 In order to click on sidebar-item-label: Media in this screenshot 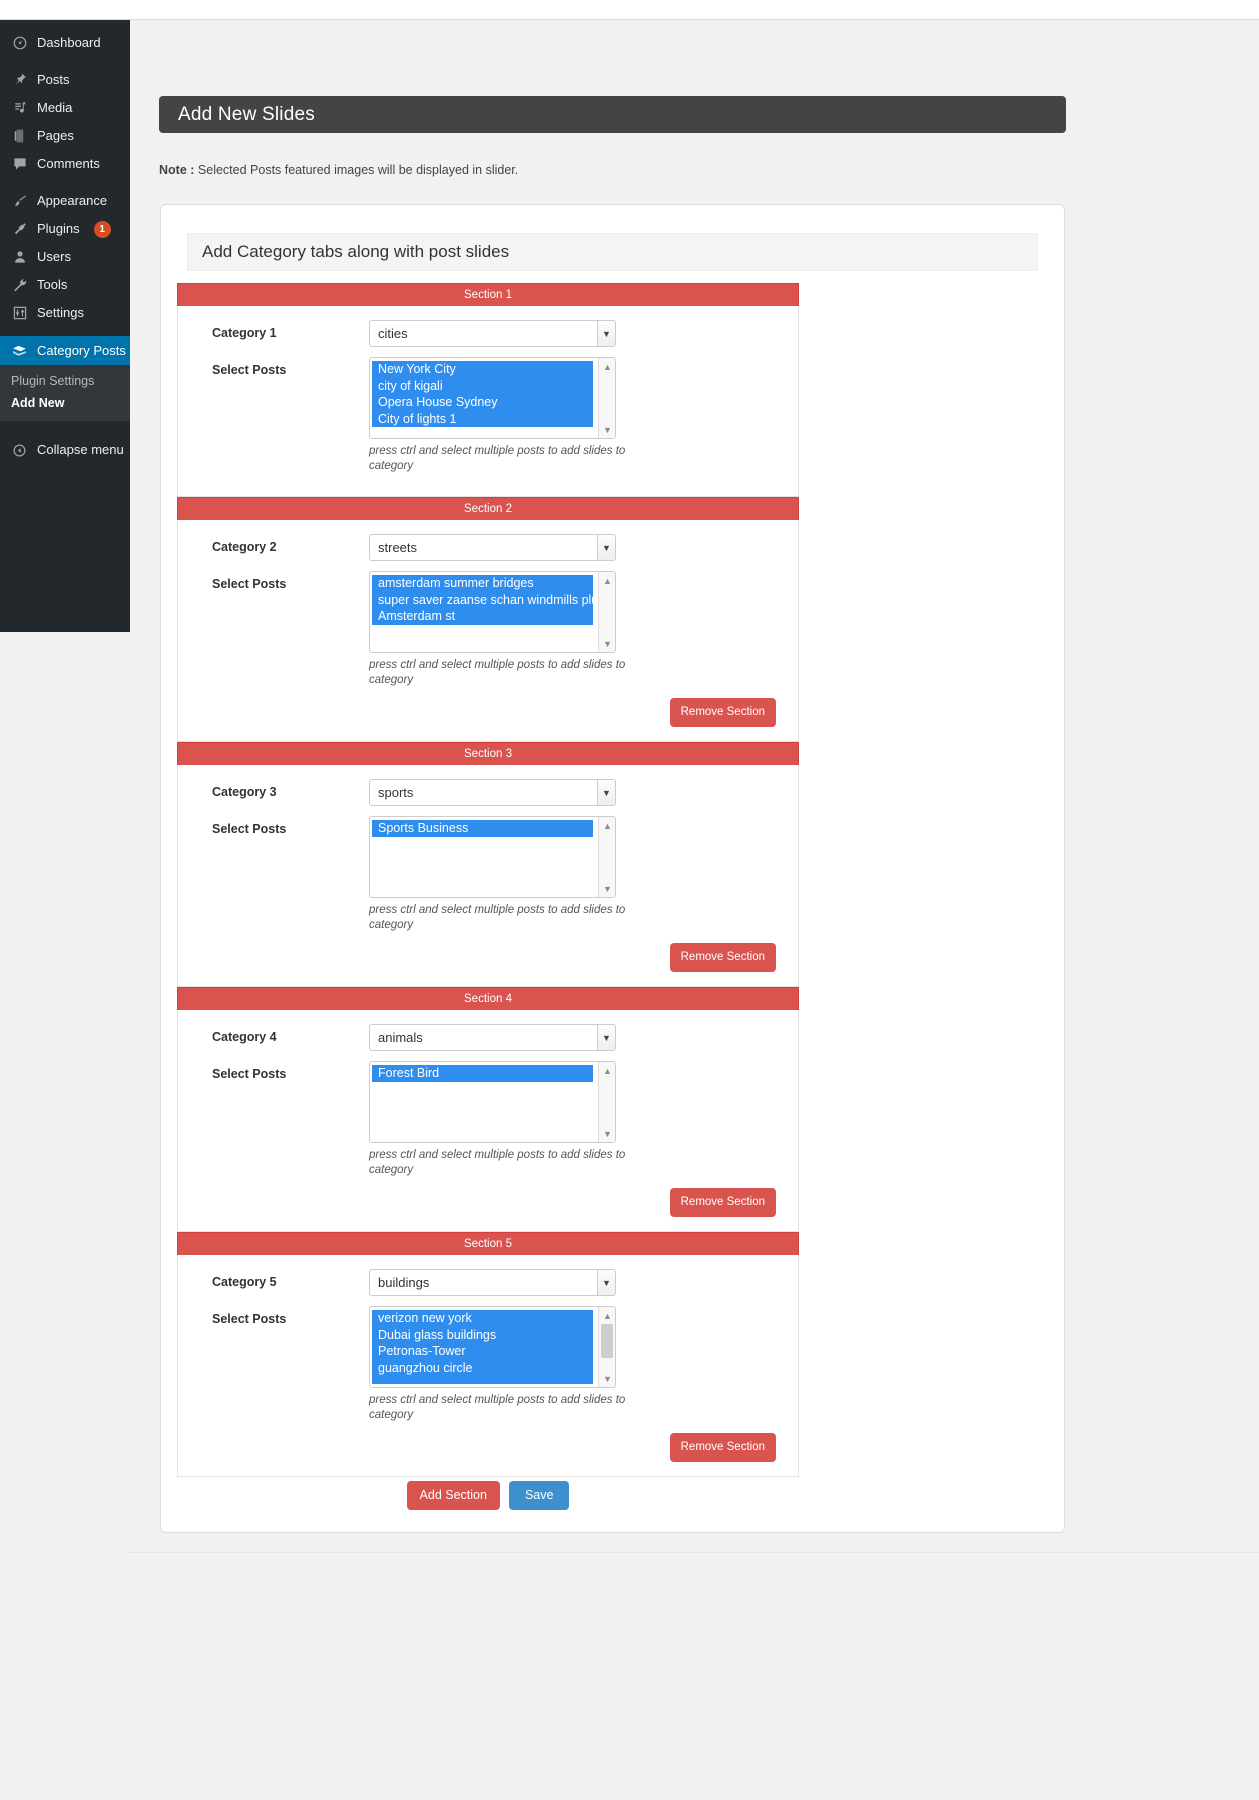, I will do `click(55, 107)`.